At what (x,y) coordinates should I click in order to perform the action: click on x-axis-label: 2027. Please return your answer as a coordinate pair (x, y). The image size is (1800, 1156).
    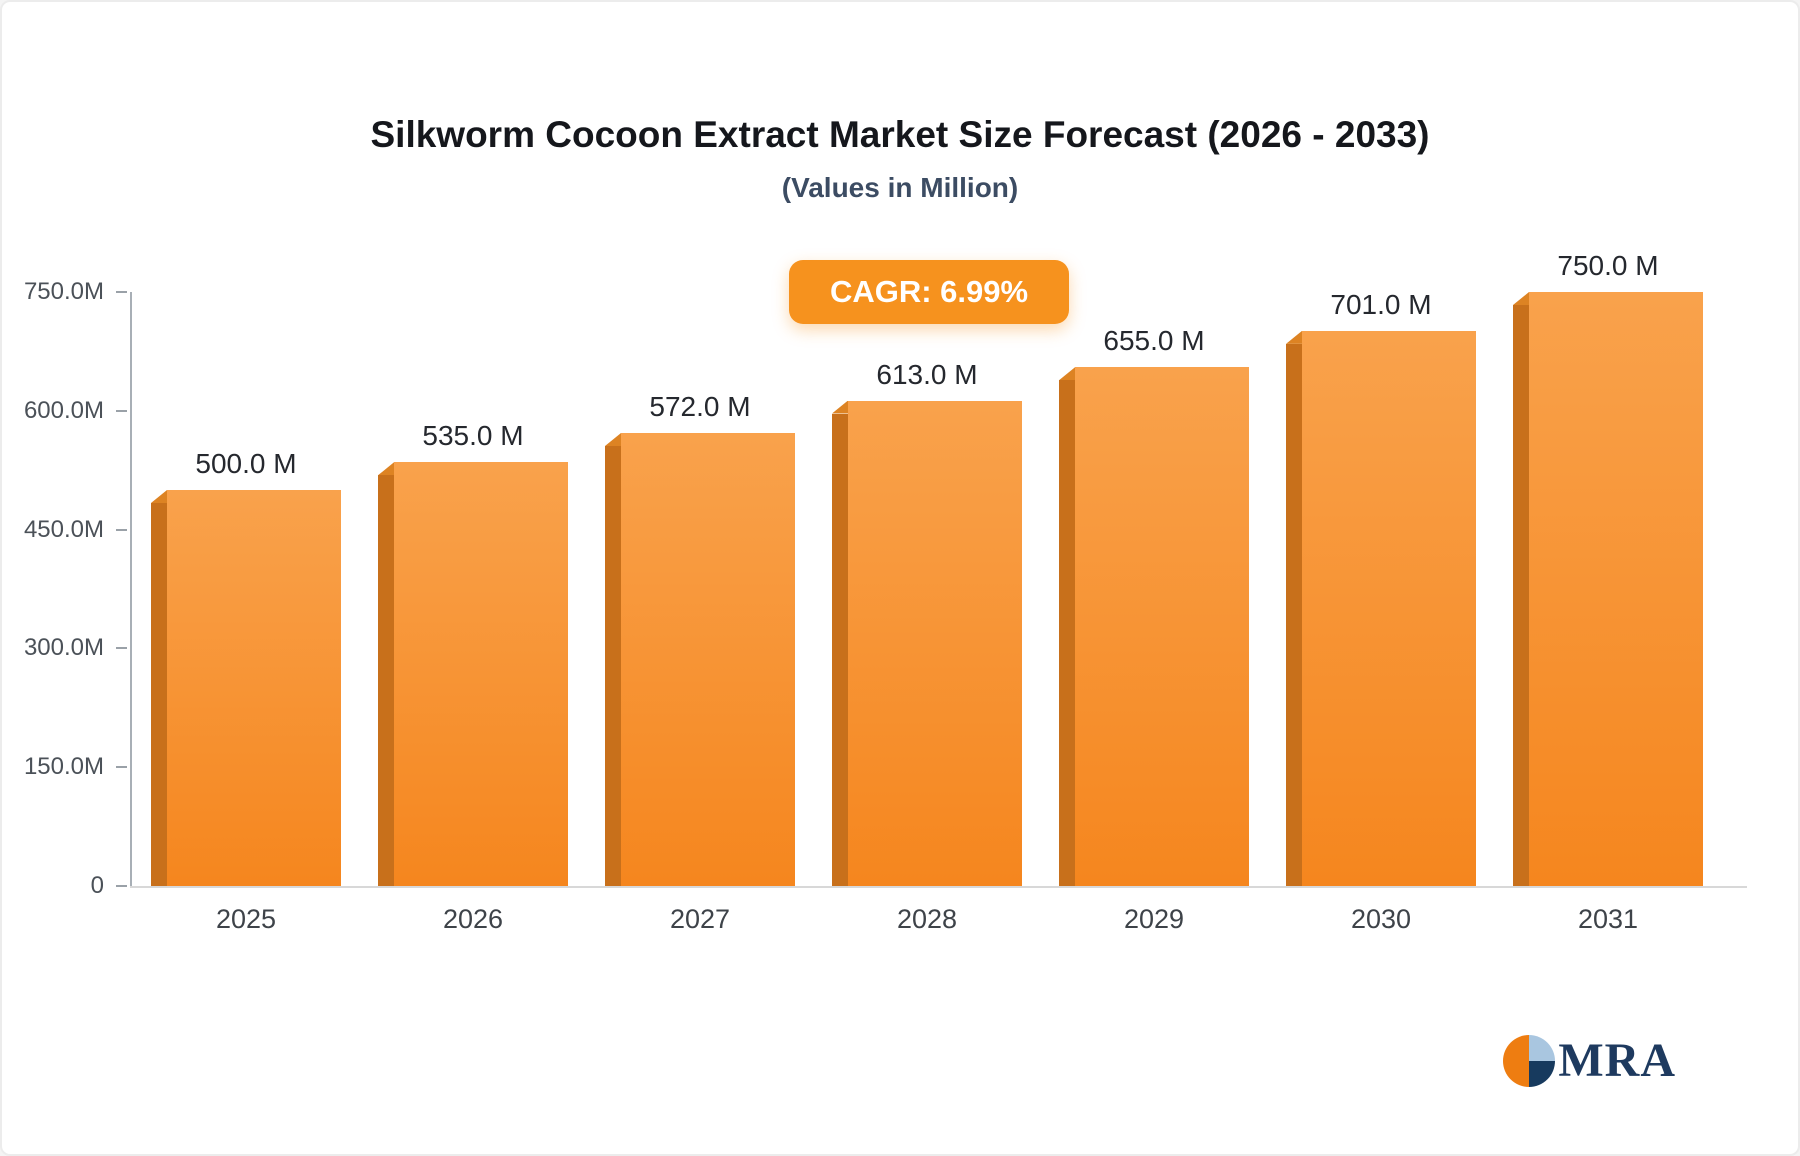
    Looking at the image, I should click on (700, 919).